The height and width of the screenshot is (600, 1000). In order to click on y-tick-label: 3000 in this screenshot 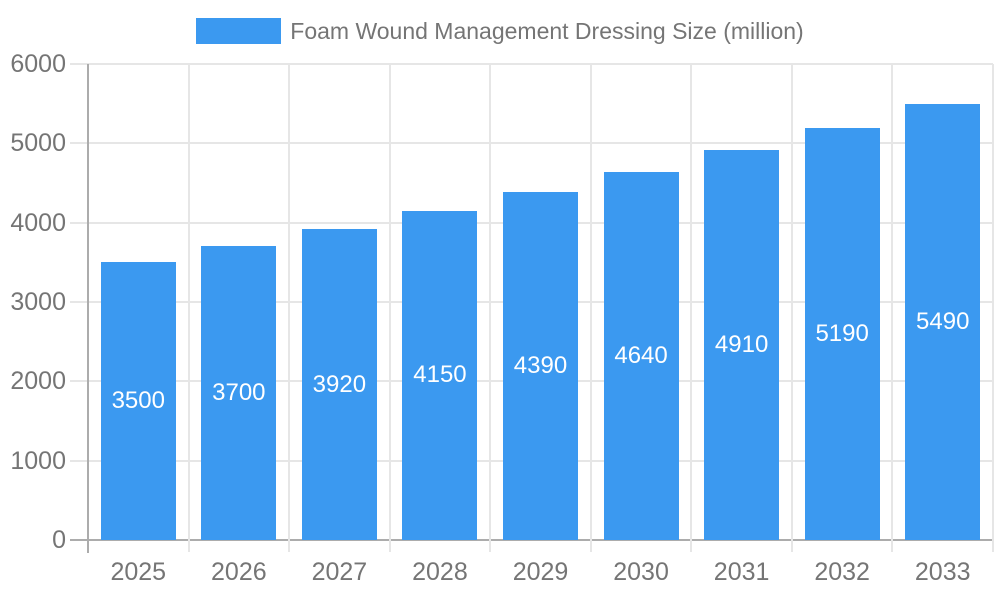, I will do `click(38, 302)`.